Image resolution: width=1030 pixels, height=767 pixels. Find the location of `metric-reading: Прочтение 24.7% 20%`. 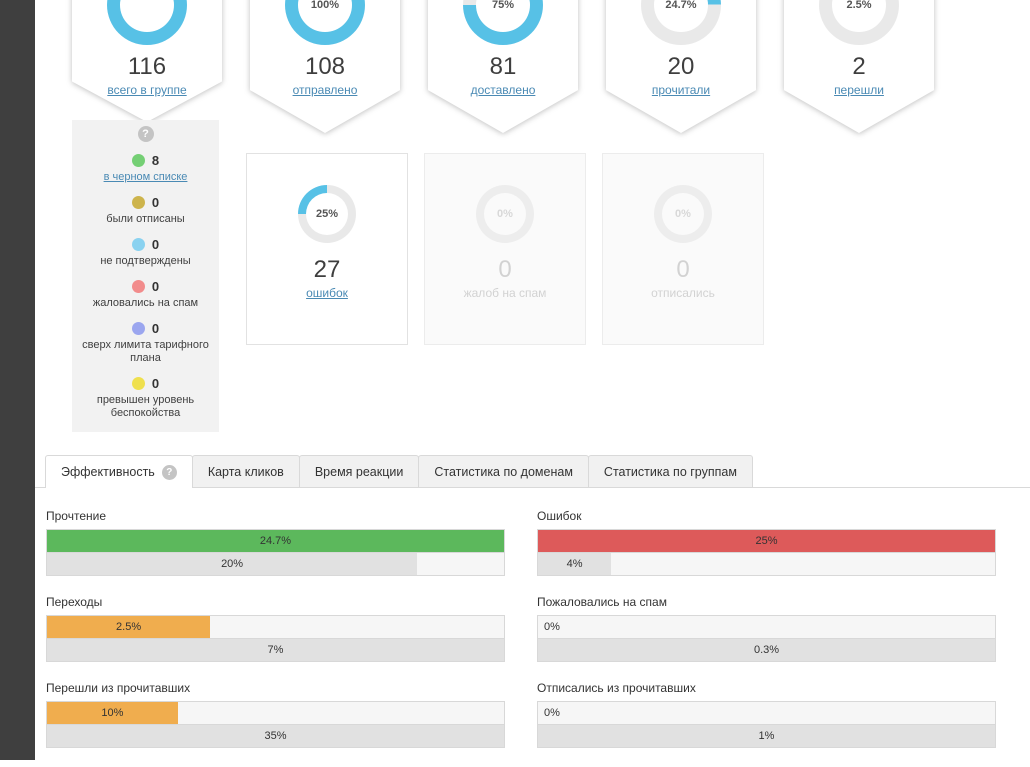

metric-reading: Прочтение 24.7% 20% is located at coordinates (275, 542).